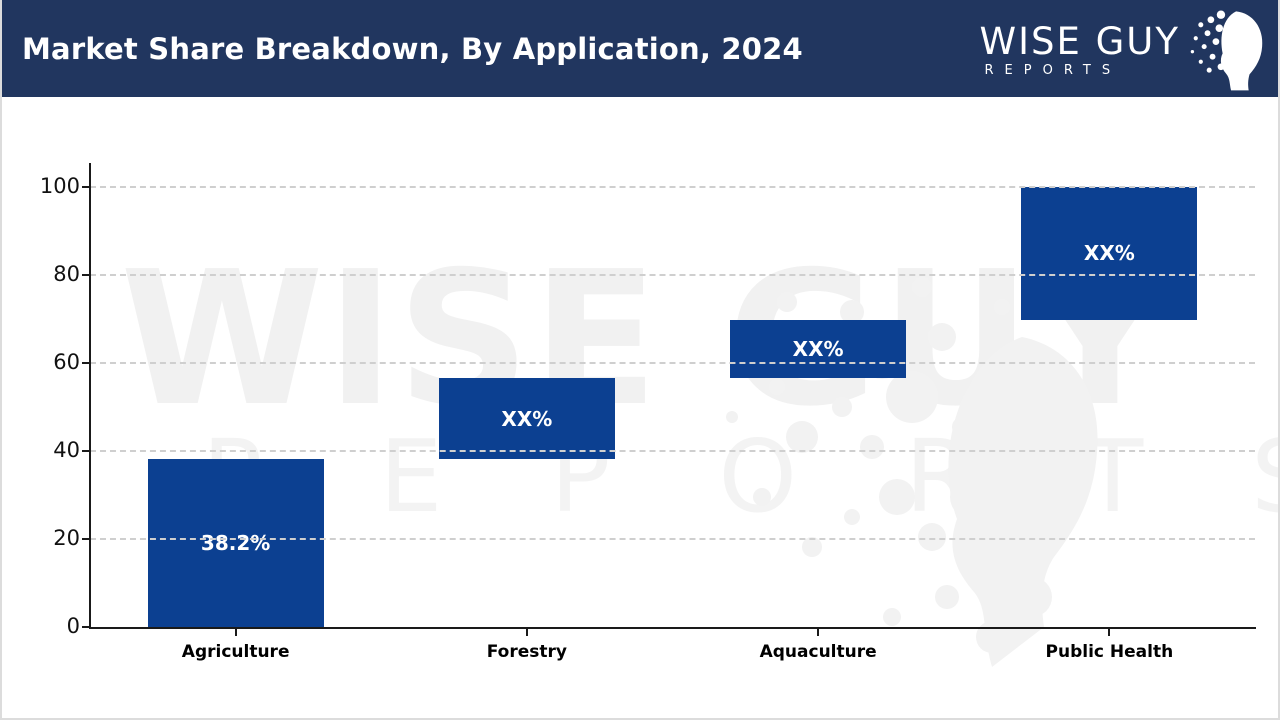 This screenshot has height=720, width=1280. What do you see at coordinates (90, 396) in the screenshot?
I see `y-axis-line` at bounding box center [90, 396].